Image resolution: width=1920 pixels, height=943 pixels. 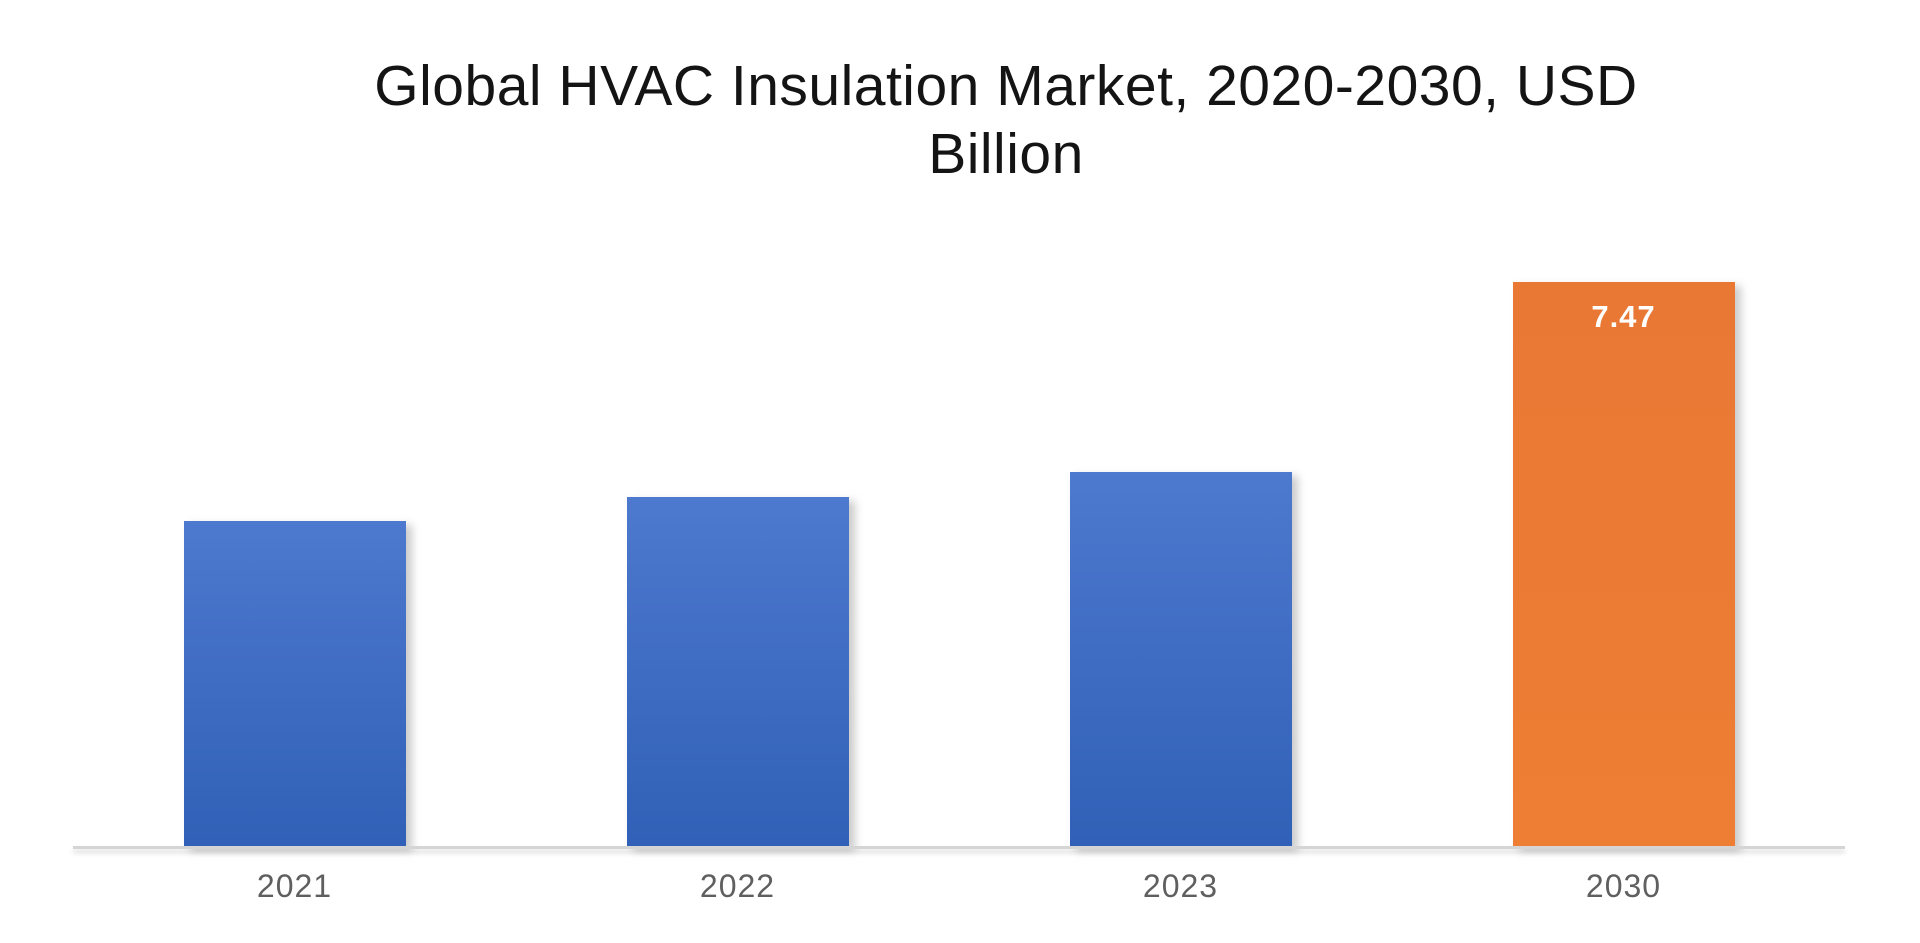 I want to click on bar-cell-2030: 7.47, so click(x=1623, y=544).